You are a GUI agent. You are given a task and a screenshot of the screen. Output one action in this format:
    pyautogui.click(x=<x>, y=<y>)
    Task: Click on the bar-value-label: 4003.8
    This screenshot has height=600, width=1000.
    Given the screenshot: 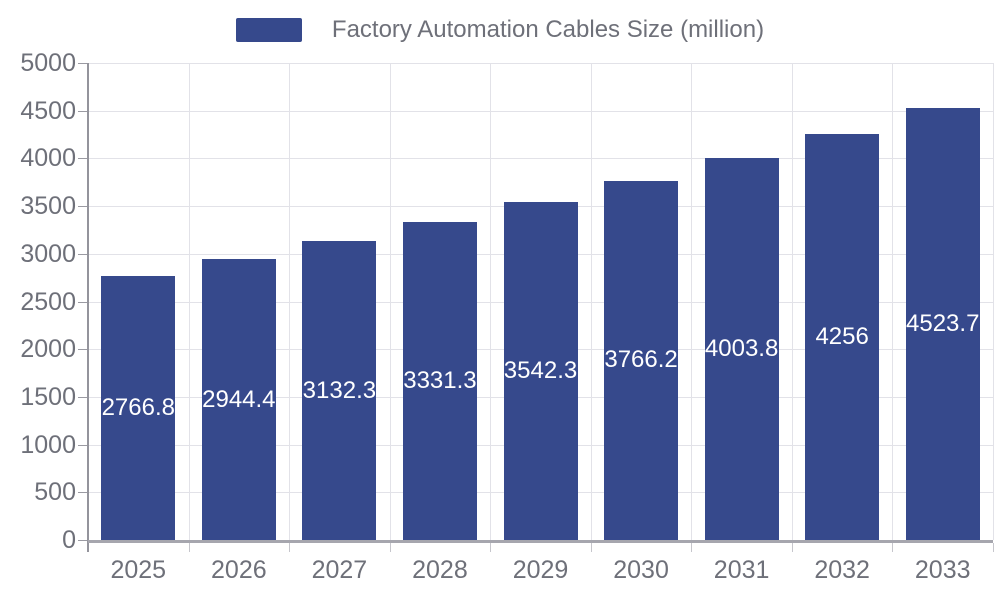 What is the action you would take?
    pyautogui.click(x=741, y=348)
    